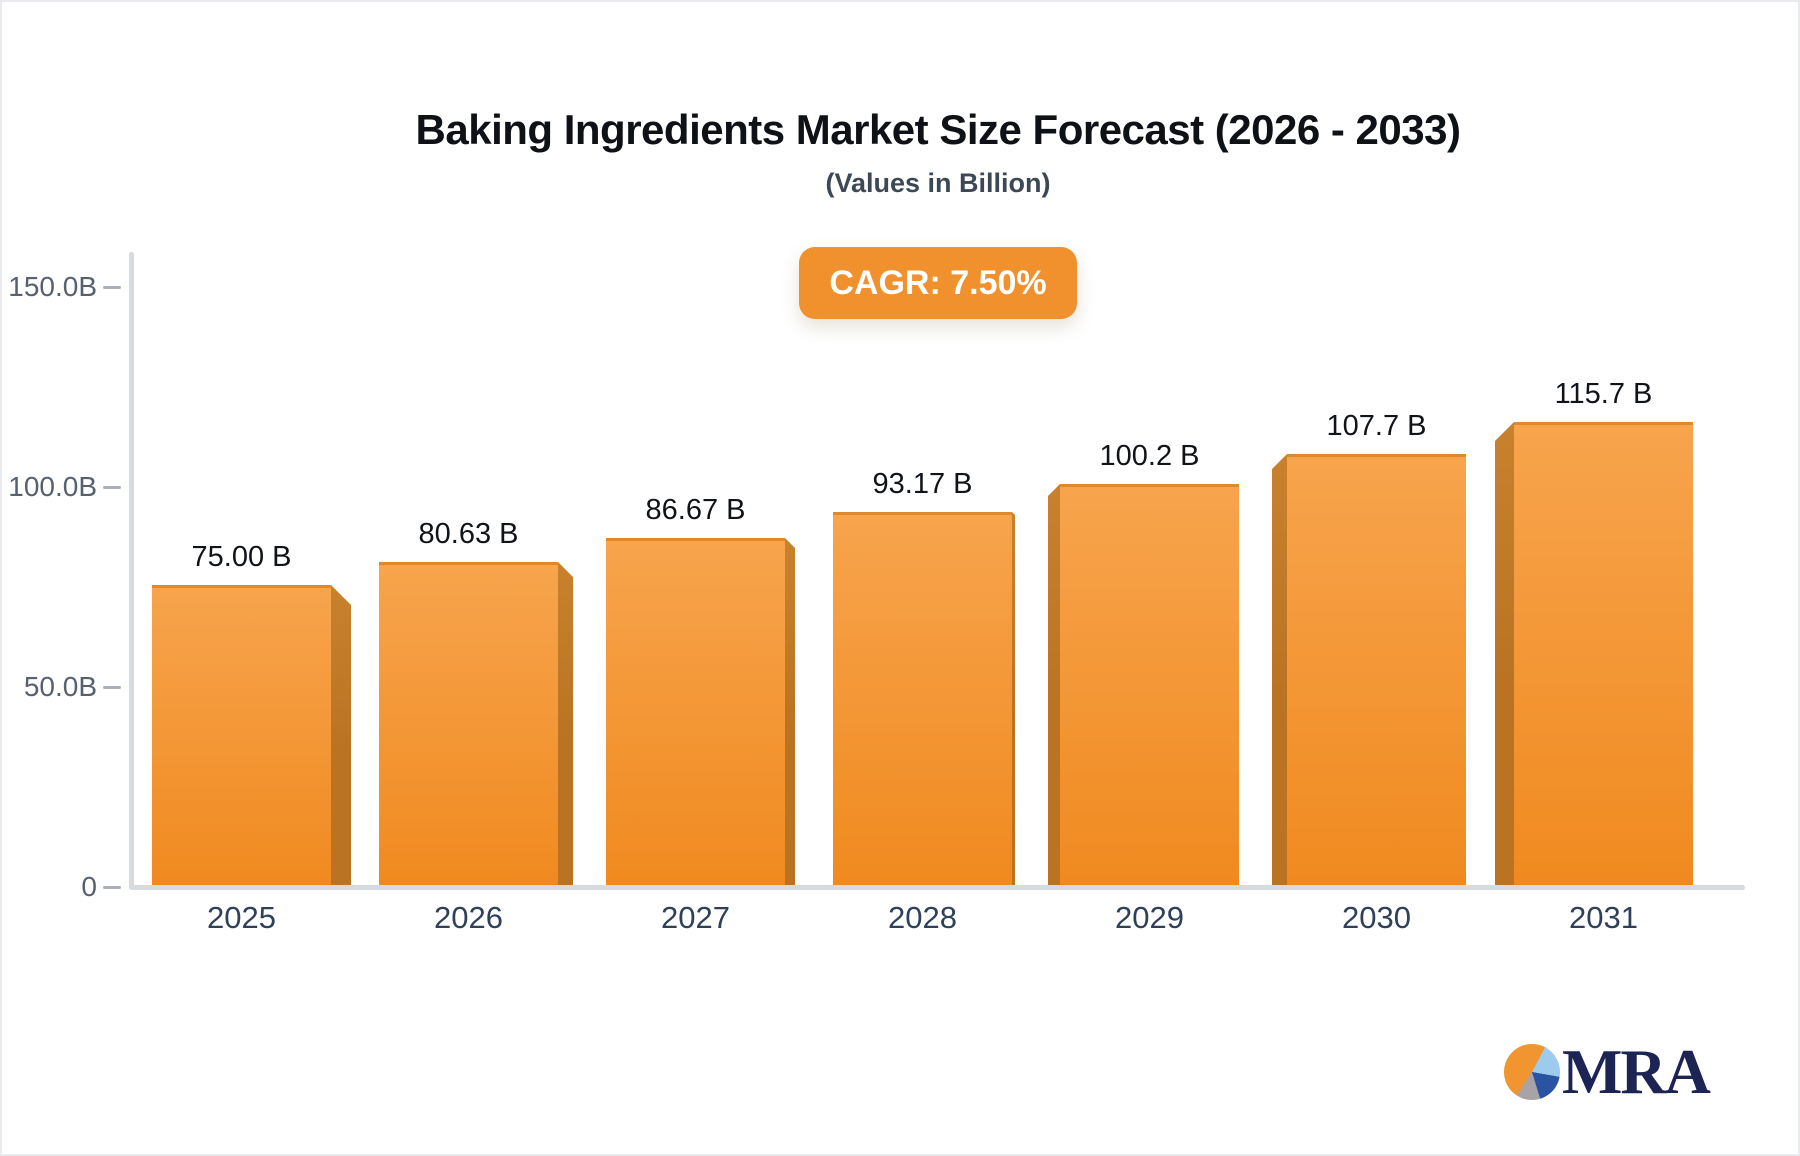 The width and height of the screenshot is (1800, 1156). I want to click on y-axis-label: 100.0B, so click(52, 486).